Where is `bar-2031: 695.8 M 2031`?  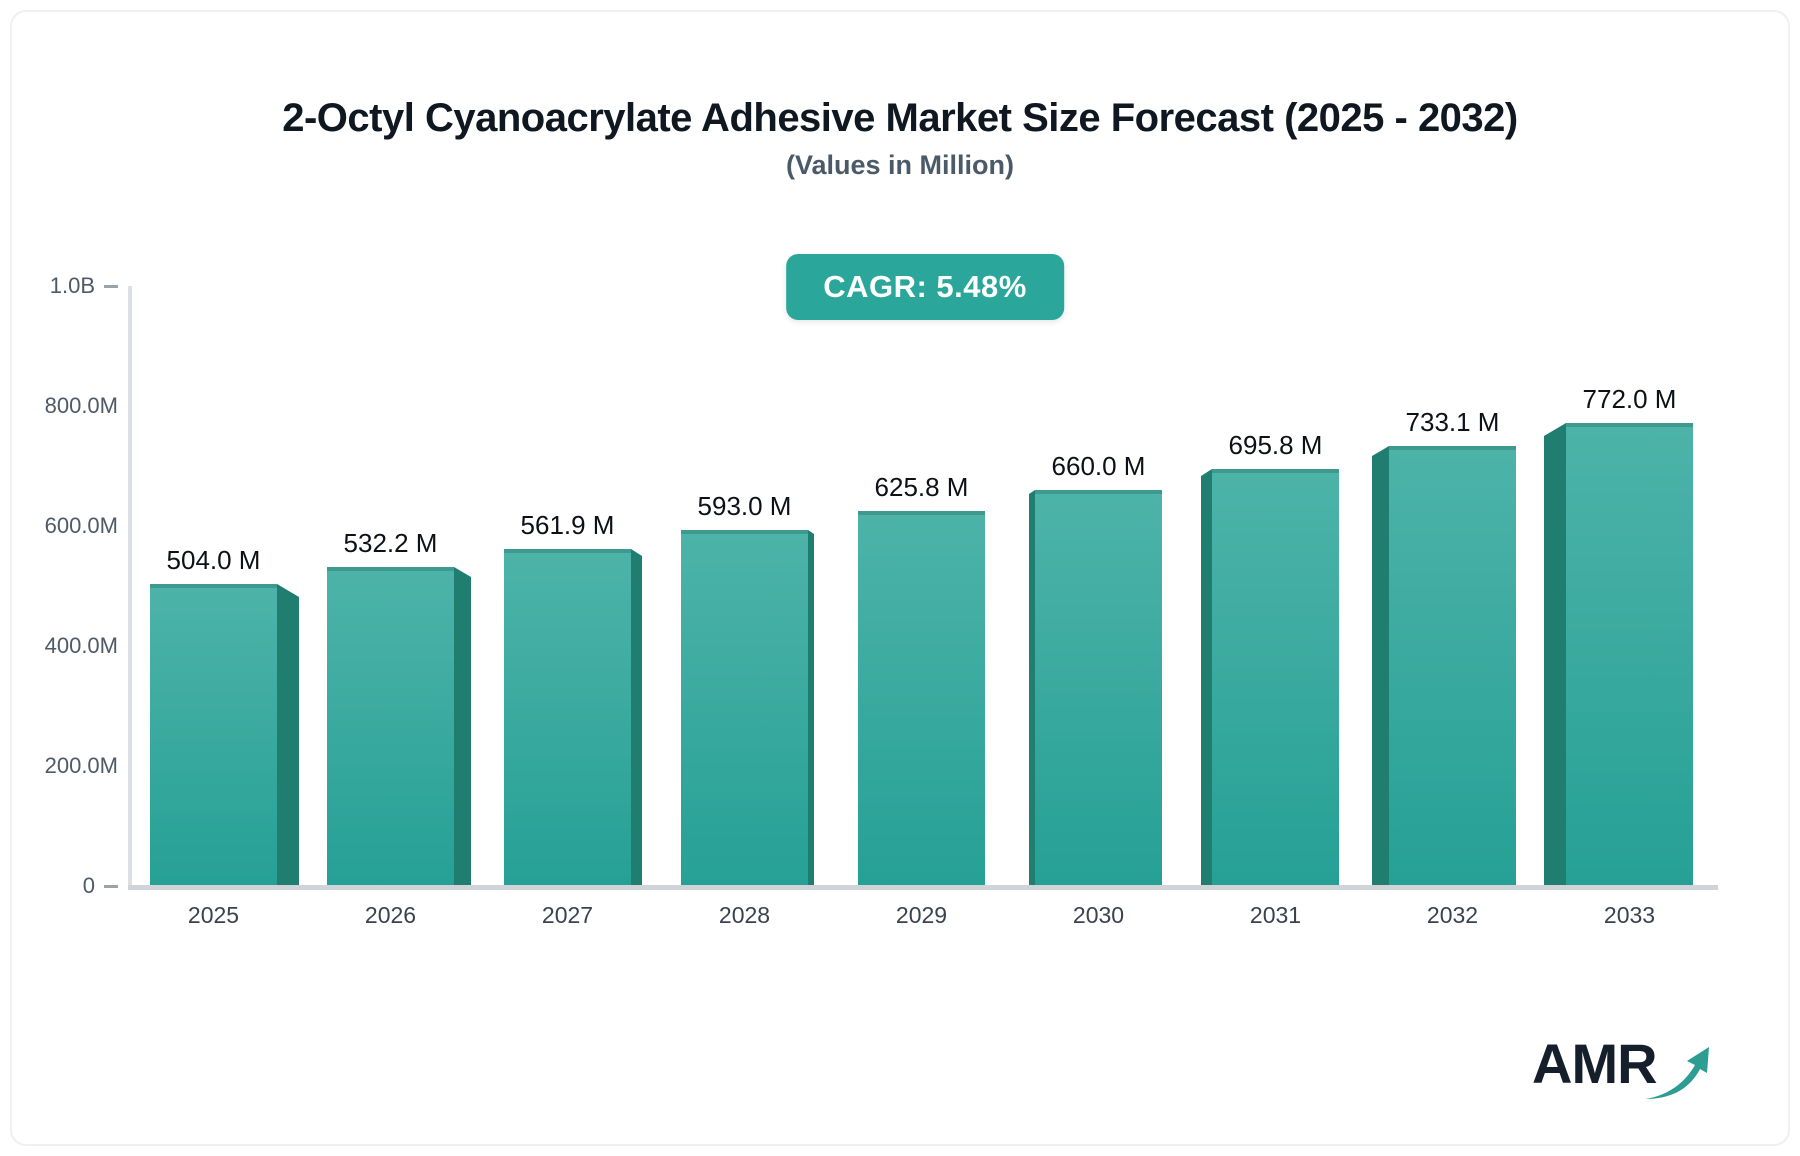 bar-2031: 695.8 M 2031 is located at coordinates (1270, 679).